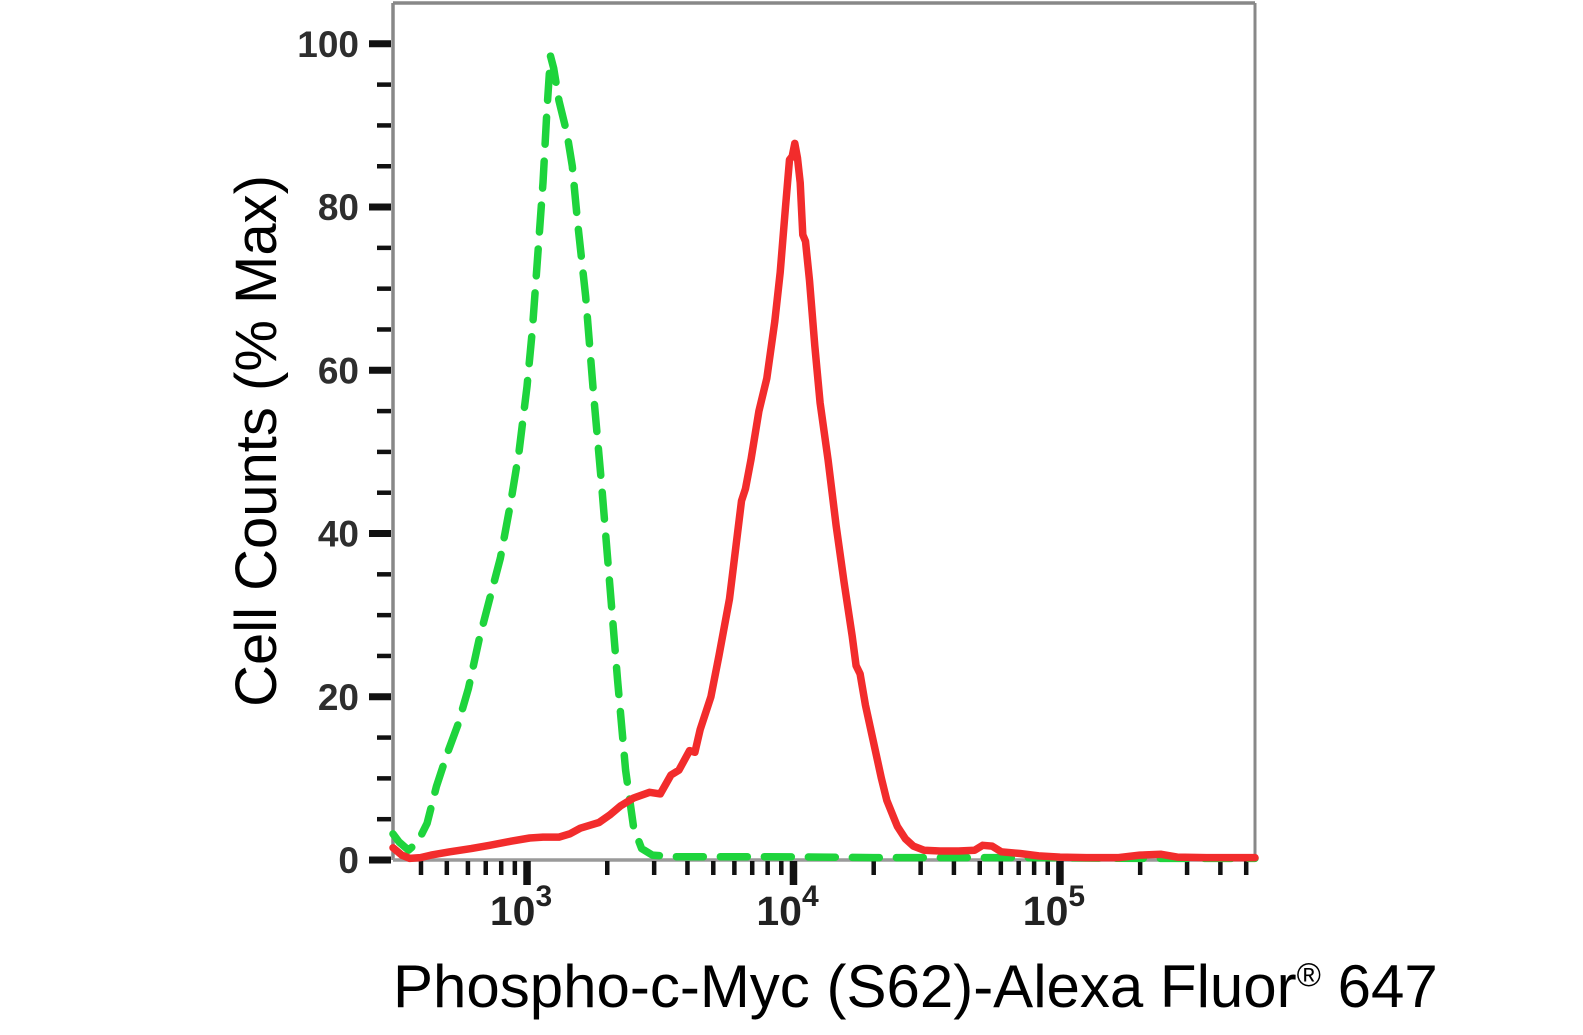 Image resolution: width=1583 pixels, height=1035 pixels. What do you see at coordinates (338, 697) in the screenshot?
I see `y-tick-label: 20` at bounding box center [338, 697].